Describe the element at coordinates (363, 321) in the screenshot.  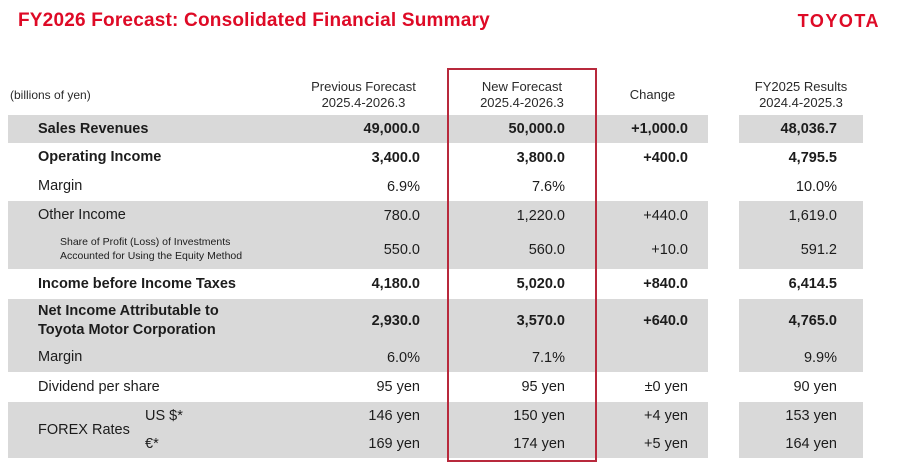
I see `prev-forecast-value: 2,930.0` at that location.